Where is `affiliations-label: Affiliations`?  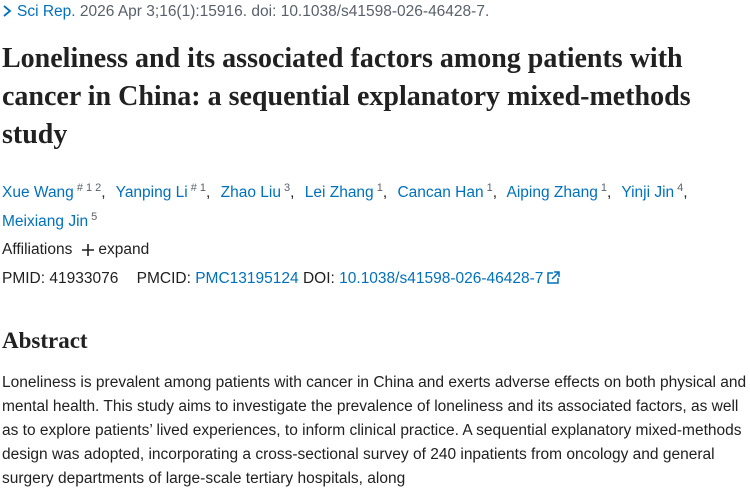
affiliations-label: Affiliations is located at coordinates (37, 249).